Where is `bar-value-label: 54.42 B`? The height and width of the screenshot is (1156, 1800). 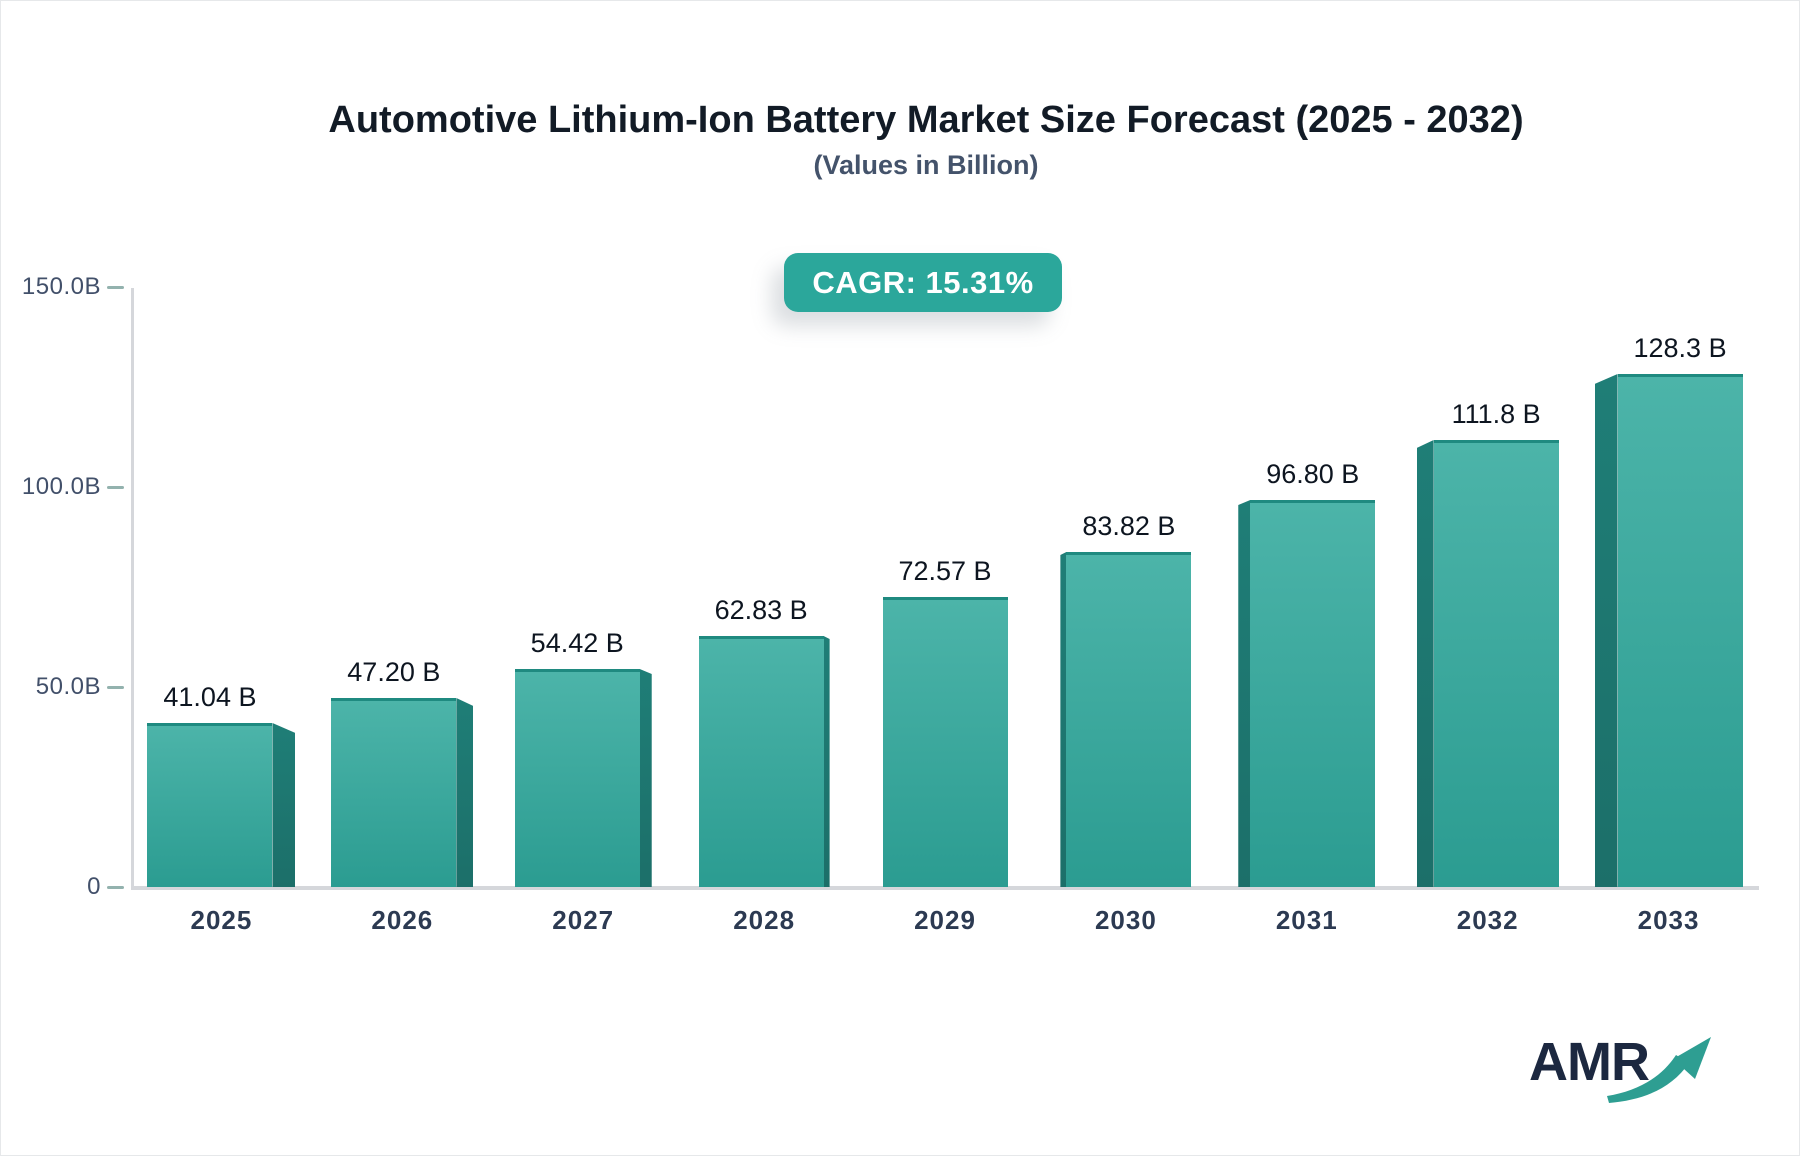
bar-value-label: 54.42 B is located at coordinates (577, 643).